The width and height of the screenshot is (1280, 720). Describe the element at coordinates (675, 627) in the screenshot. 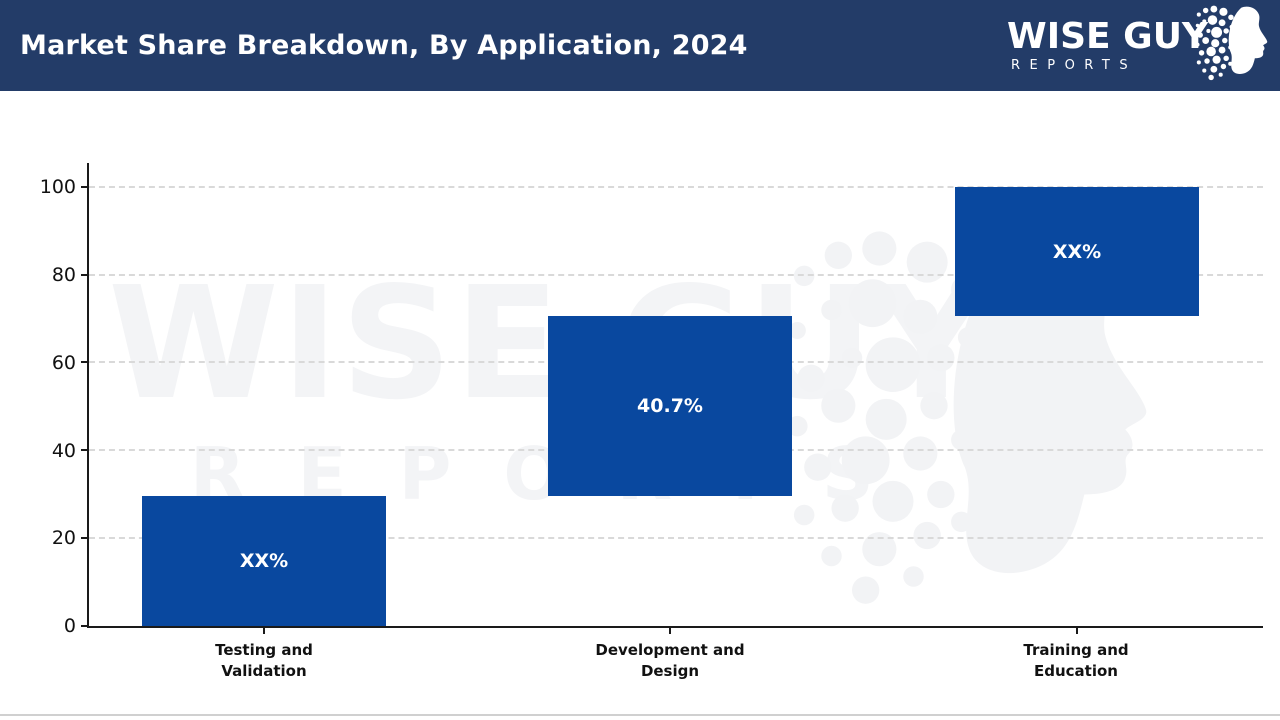

I see `x-axis-line` at that location.